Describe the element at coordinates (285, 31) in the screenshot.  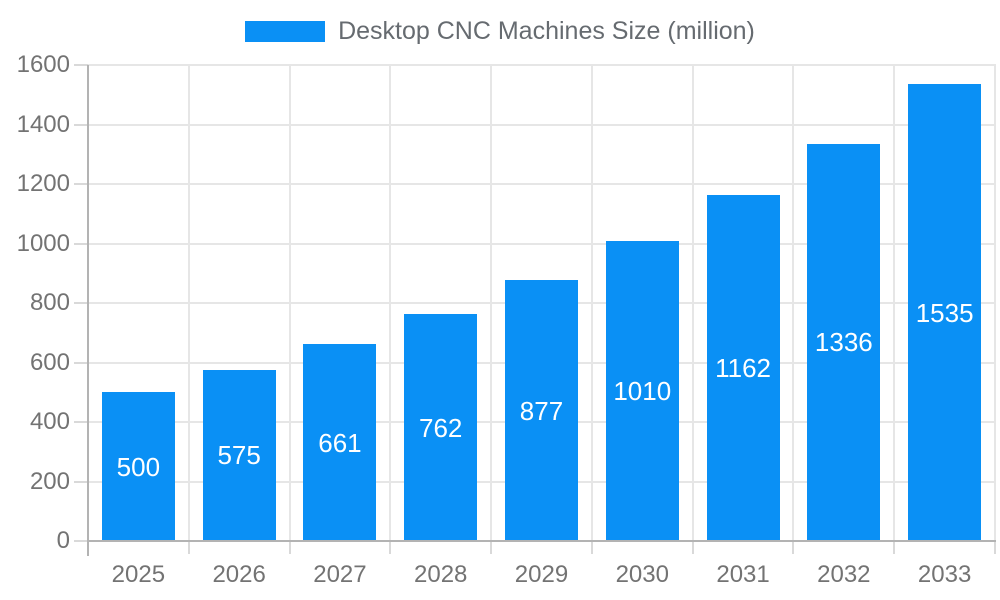
I see `legend-swatch-icon` at that location.